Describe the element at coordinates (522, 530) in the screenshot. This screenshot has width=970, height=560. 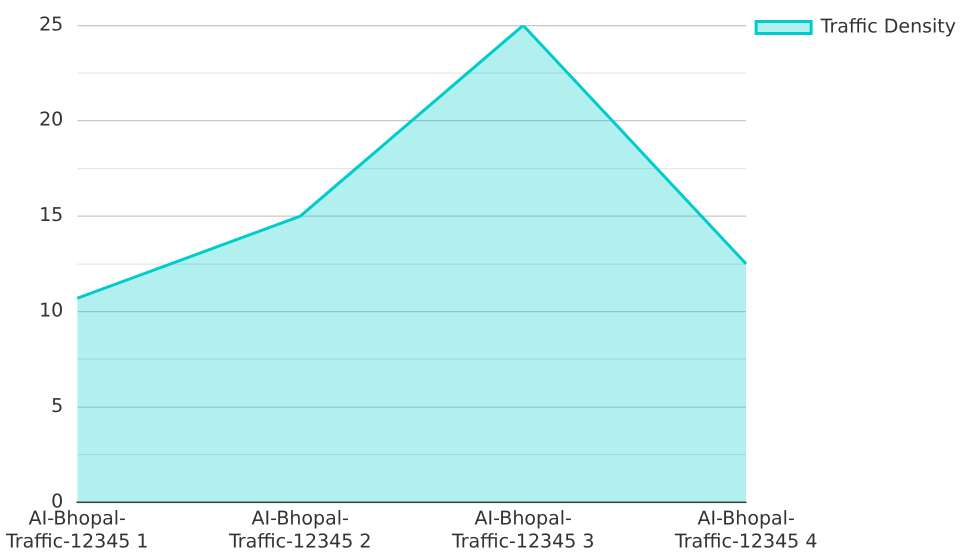
I see `x-tick-label: AI-Bhopal-Traffic-12345 3` at that location.